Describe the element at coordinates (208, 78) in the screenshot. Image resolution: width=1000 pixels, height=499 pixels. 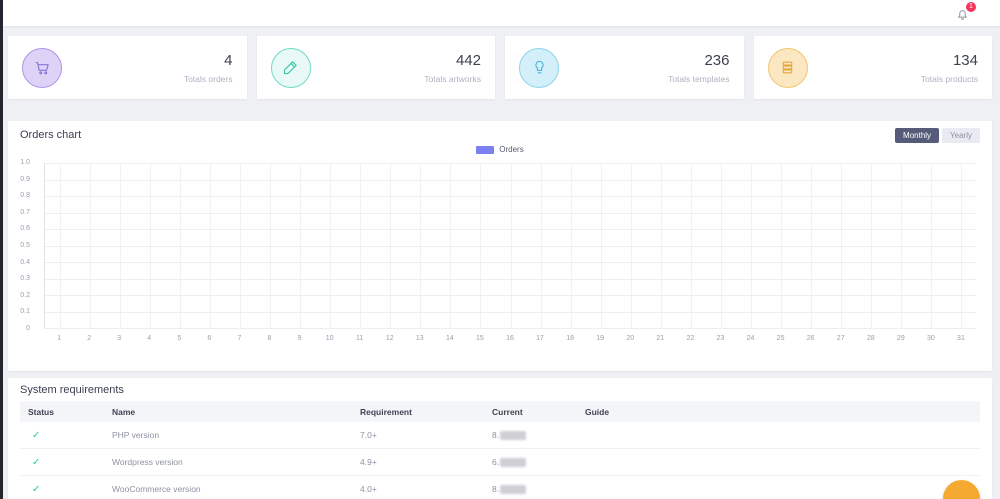
I see `stat-label: Totals orders` at that location.